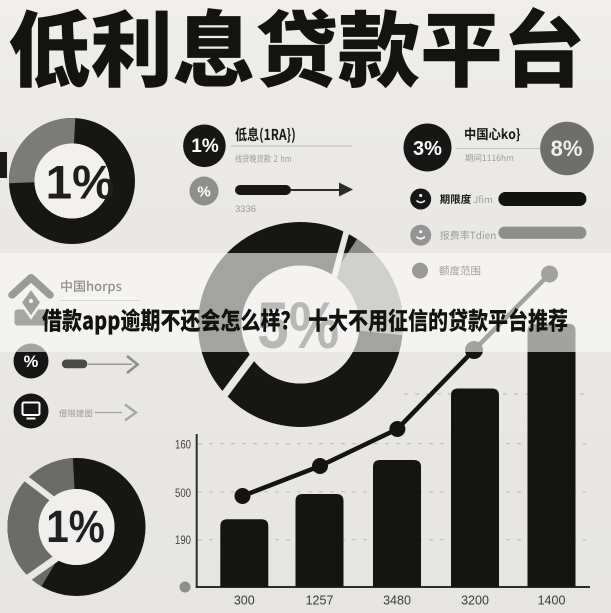 This screenshot has width=611, height=613. I want to click on svg-text: 3336, so click(245, 209).